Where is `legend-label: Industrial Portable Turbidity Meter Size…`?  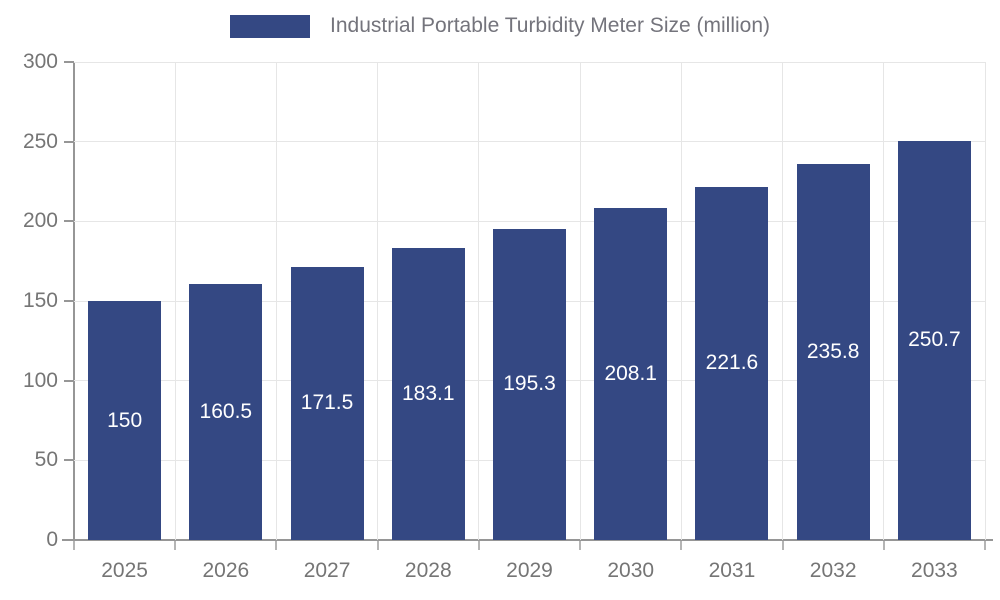 legend-label: Industrial Portable Turbidity Meter Size… is located at coordinates (550, 25).